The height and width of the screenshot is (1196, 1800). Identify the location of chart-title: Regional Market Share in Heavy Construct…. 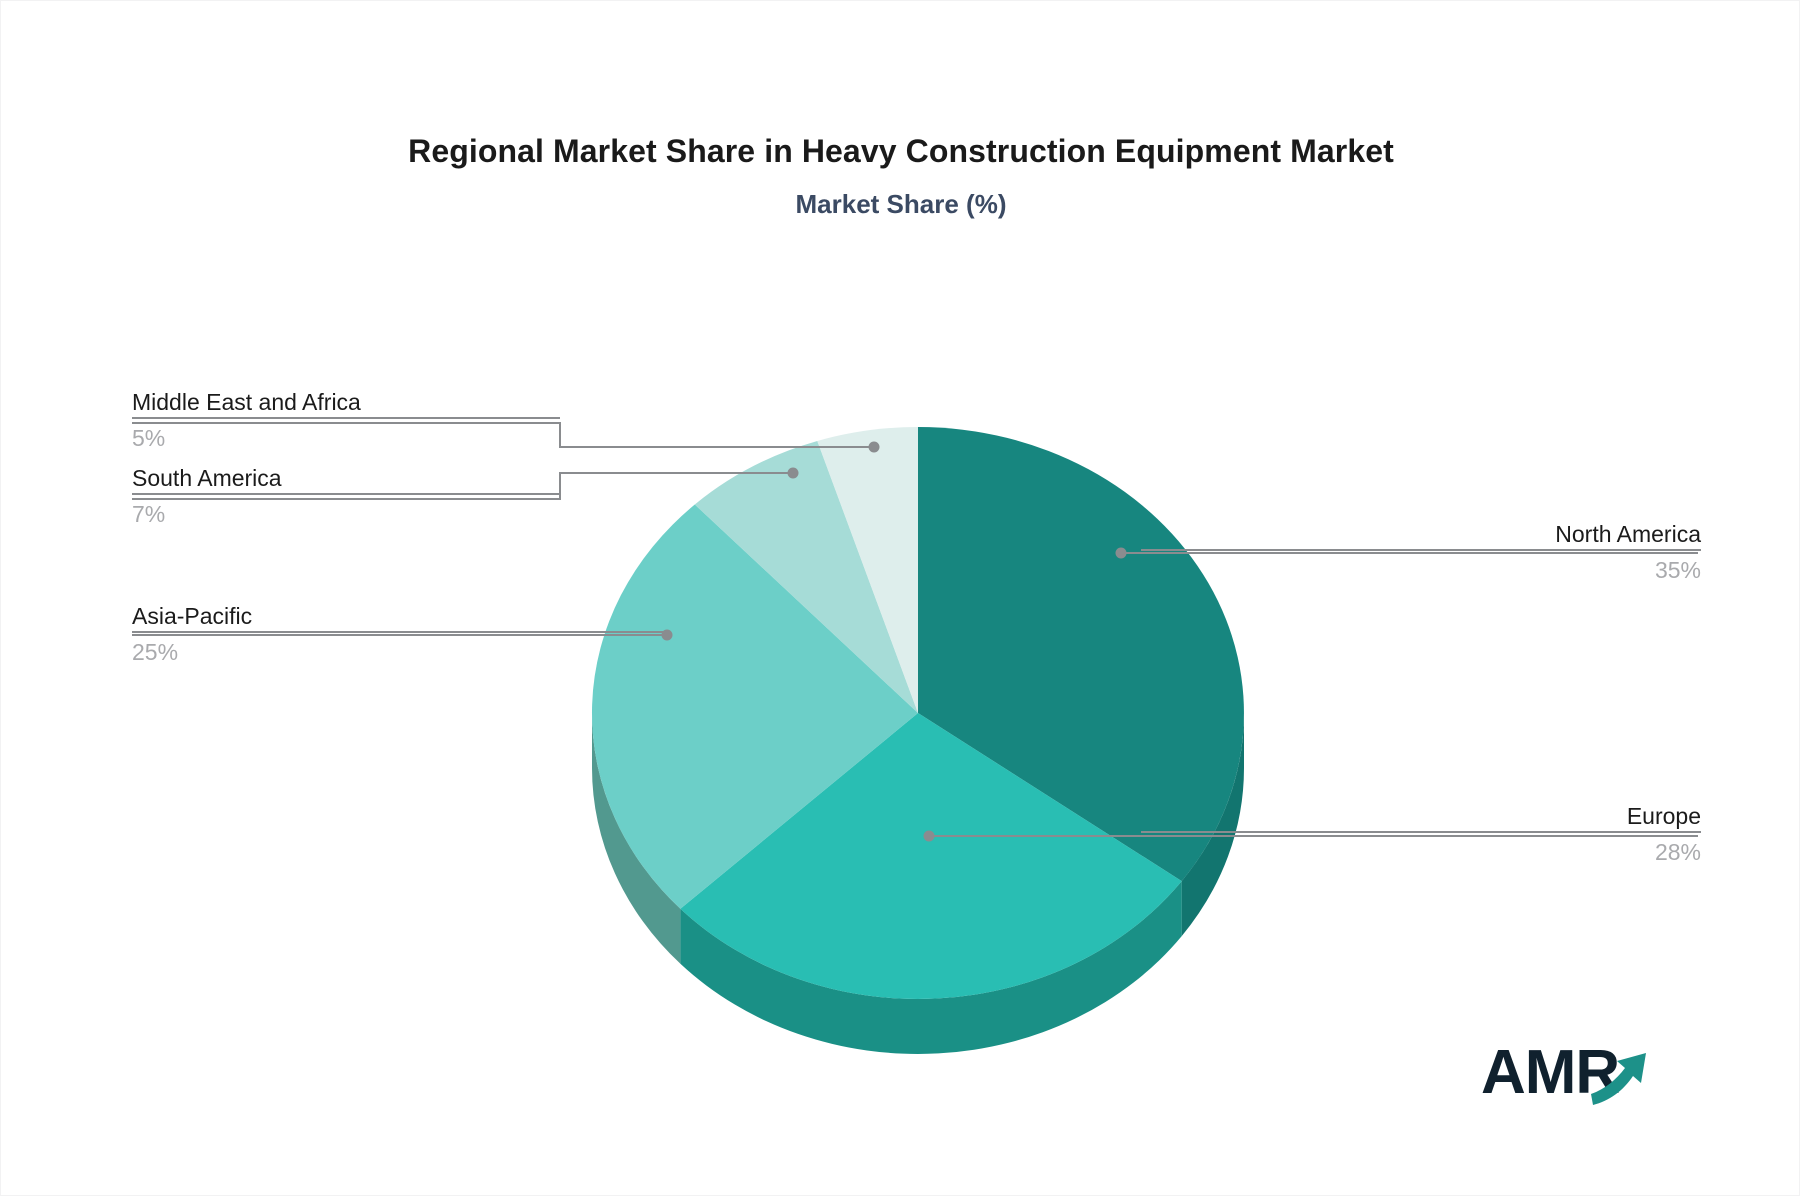
(901, 151).